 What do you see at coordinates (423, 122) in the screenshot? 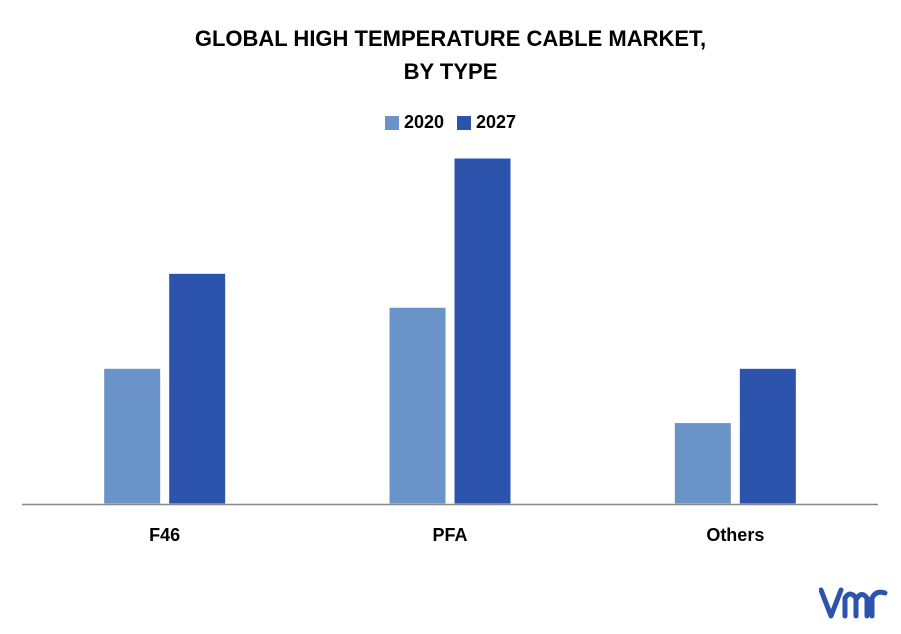
I see `legend-label-2020: 2020` at bounding box center [423, 122].